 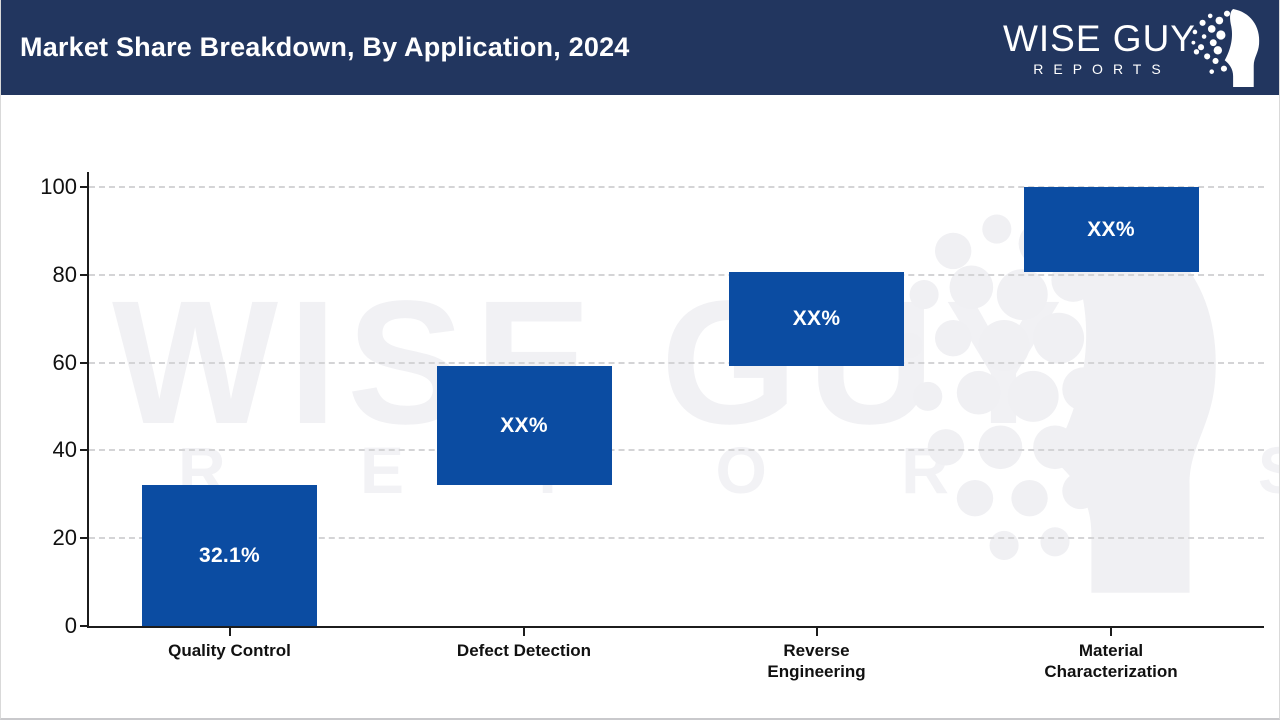 I want to click on y-tick-label-100: 100, so click(x=58, y=186).